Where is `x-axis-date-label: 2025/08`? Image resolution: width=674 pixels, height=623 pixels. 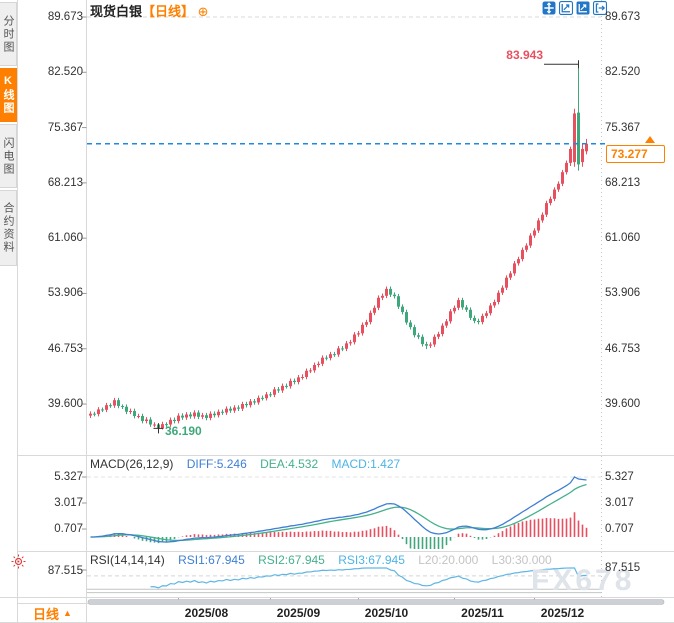
x-axis-date-label: 2025/08 is located at coordinates (206, 613).